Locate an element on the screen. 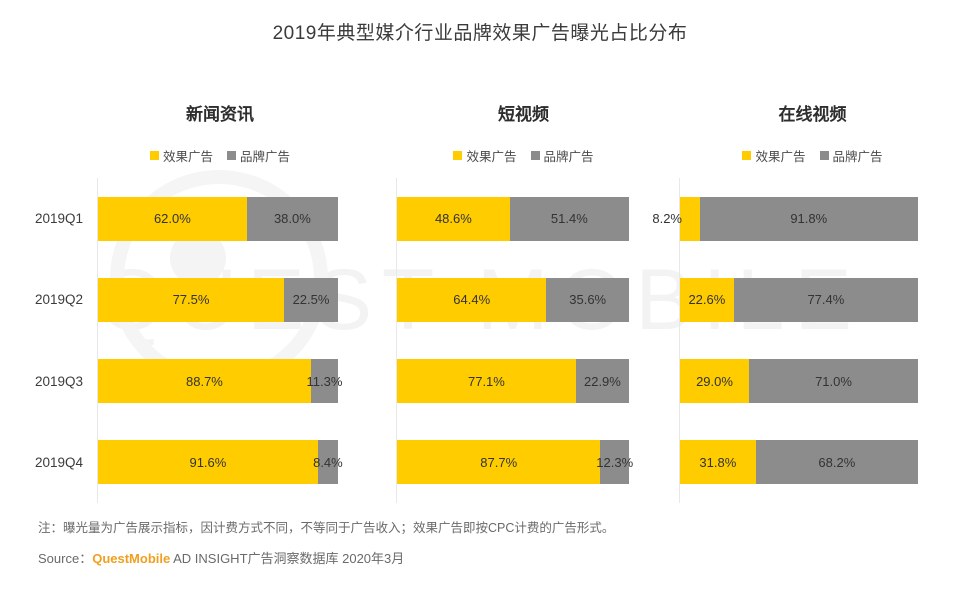 The image size is (960, 592). axis-row: 2019Q3 is located at coordinates (48, 381).